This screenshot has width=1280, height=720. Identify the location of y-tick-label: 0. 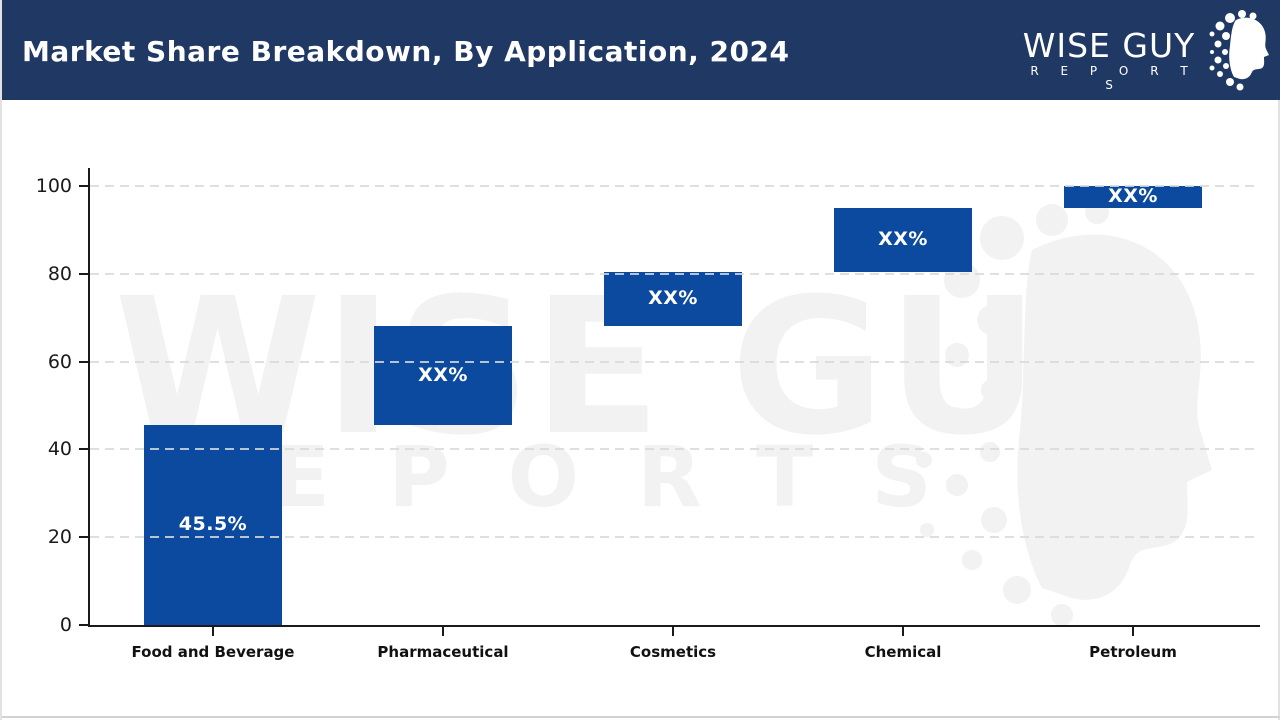
(65, 625).